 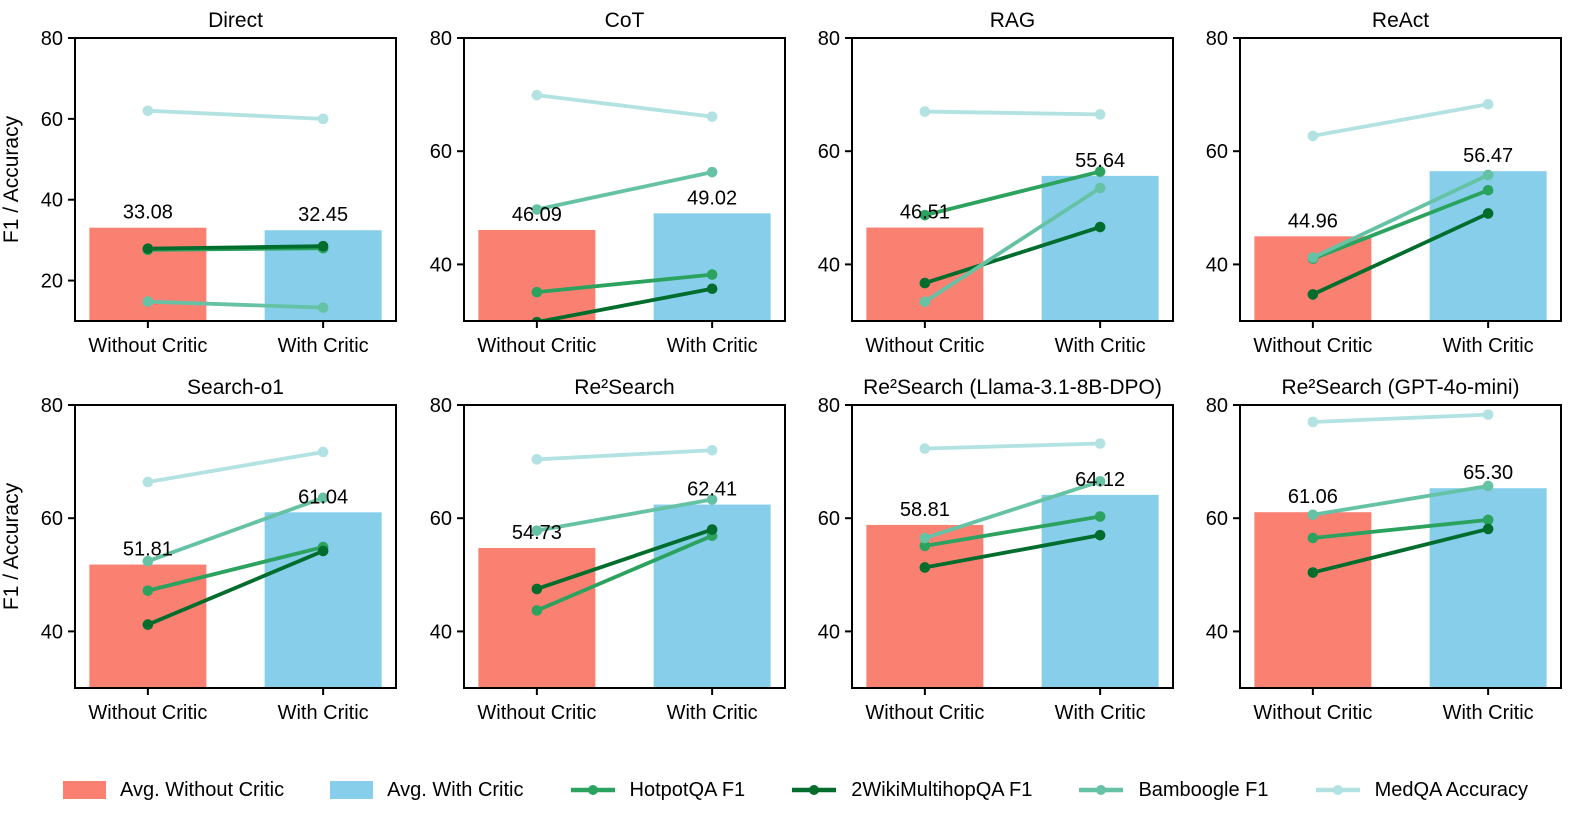 What do you see at coordinates (687, 790) in the screenshot?
I see `legend-label: HotpotQA F1` at bounding box center [687, 790].